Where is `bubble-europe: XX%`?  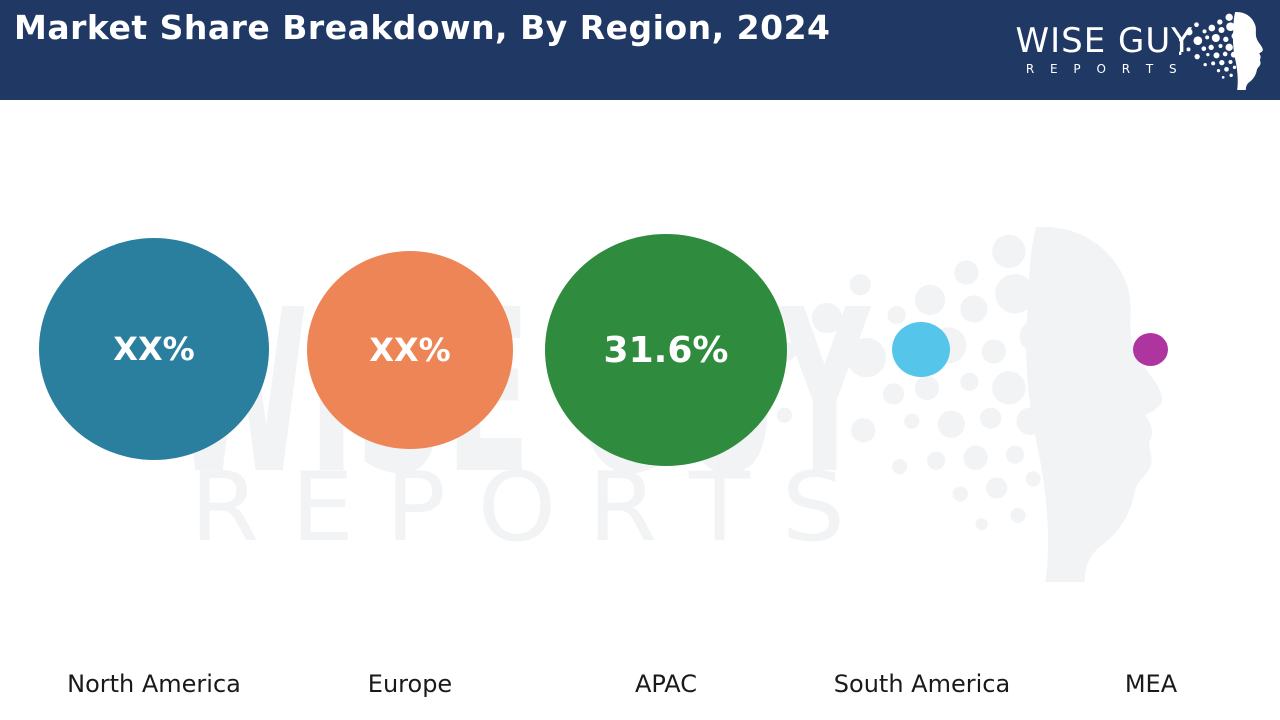
bubble-europe: XX% is located at coordinates (410, 350).